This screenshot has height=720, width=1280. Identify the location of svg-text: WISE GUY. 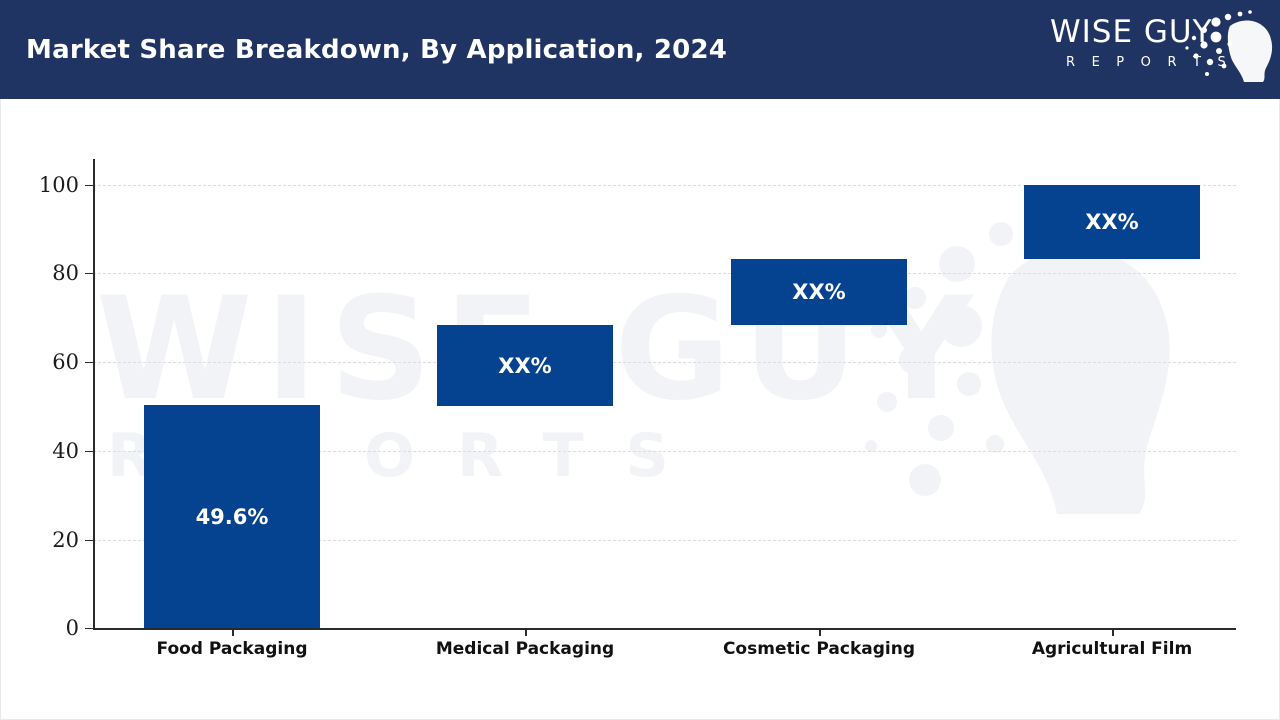
(1131, 32).